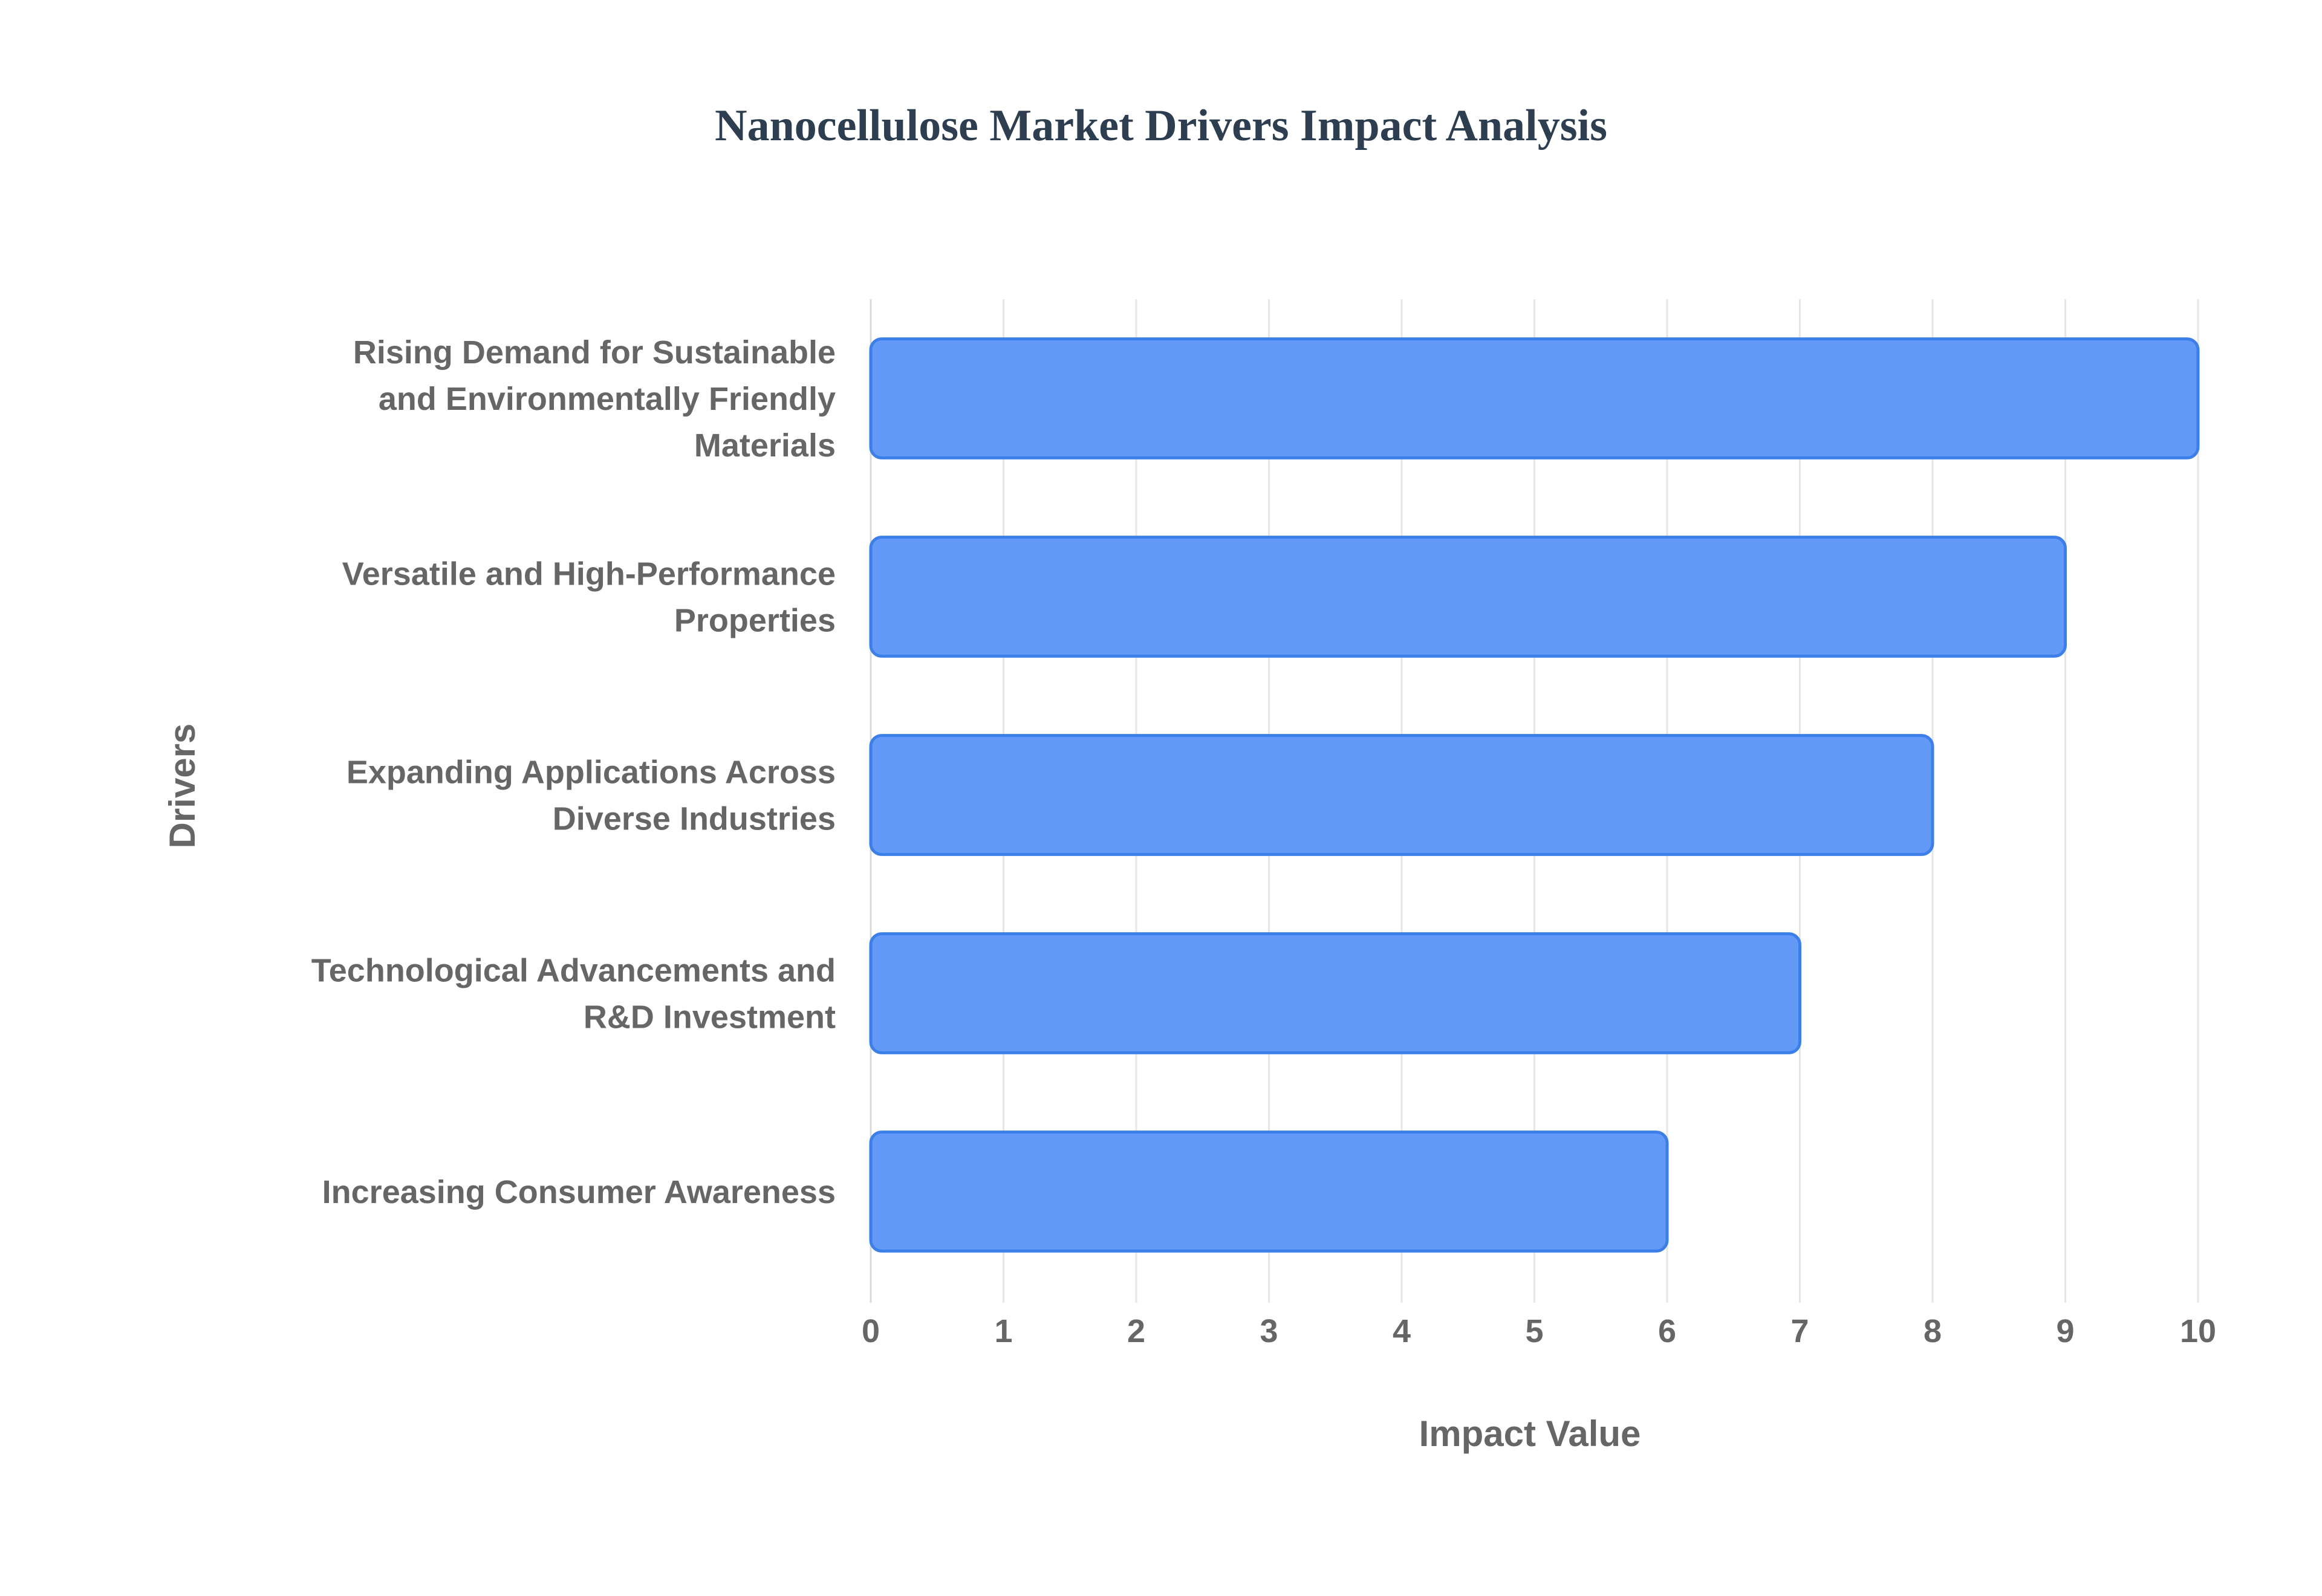 This screenshot has height=1596, width=2322. What do you see at coordinates (182, 786) in the screenshot?
I see `y-axis-title: Drivers` at bounding box center [182, 786].